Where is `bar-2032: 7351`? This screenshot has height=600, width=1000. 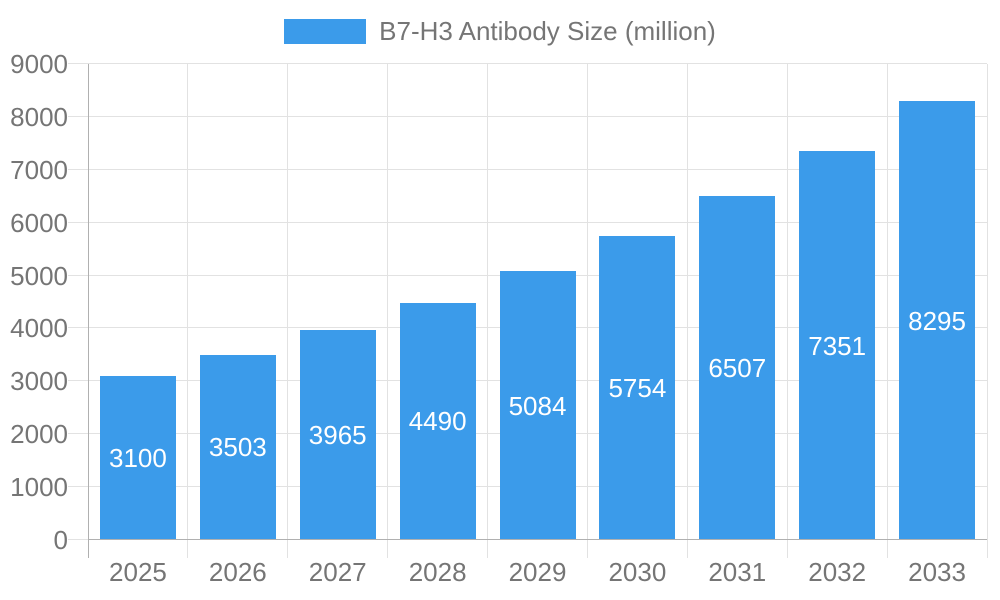 bar-2032: 7351 is located at coordinates (837, 345).